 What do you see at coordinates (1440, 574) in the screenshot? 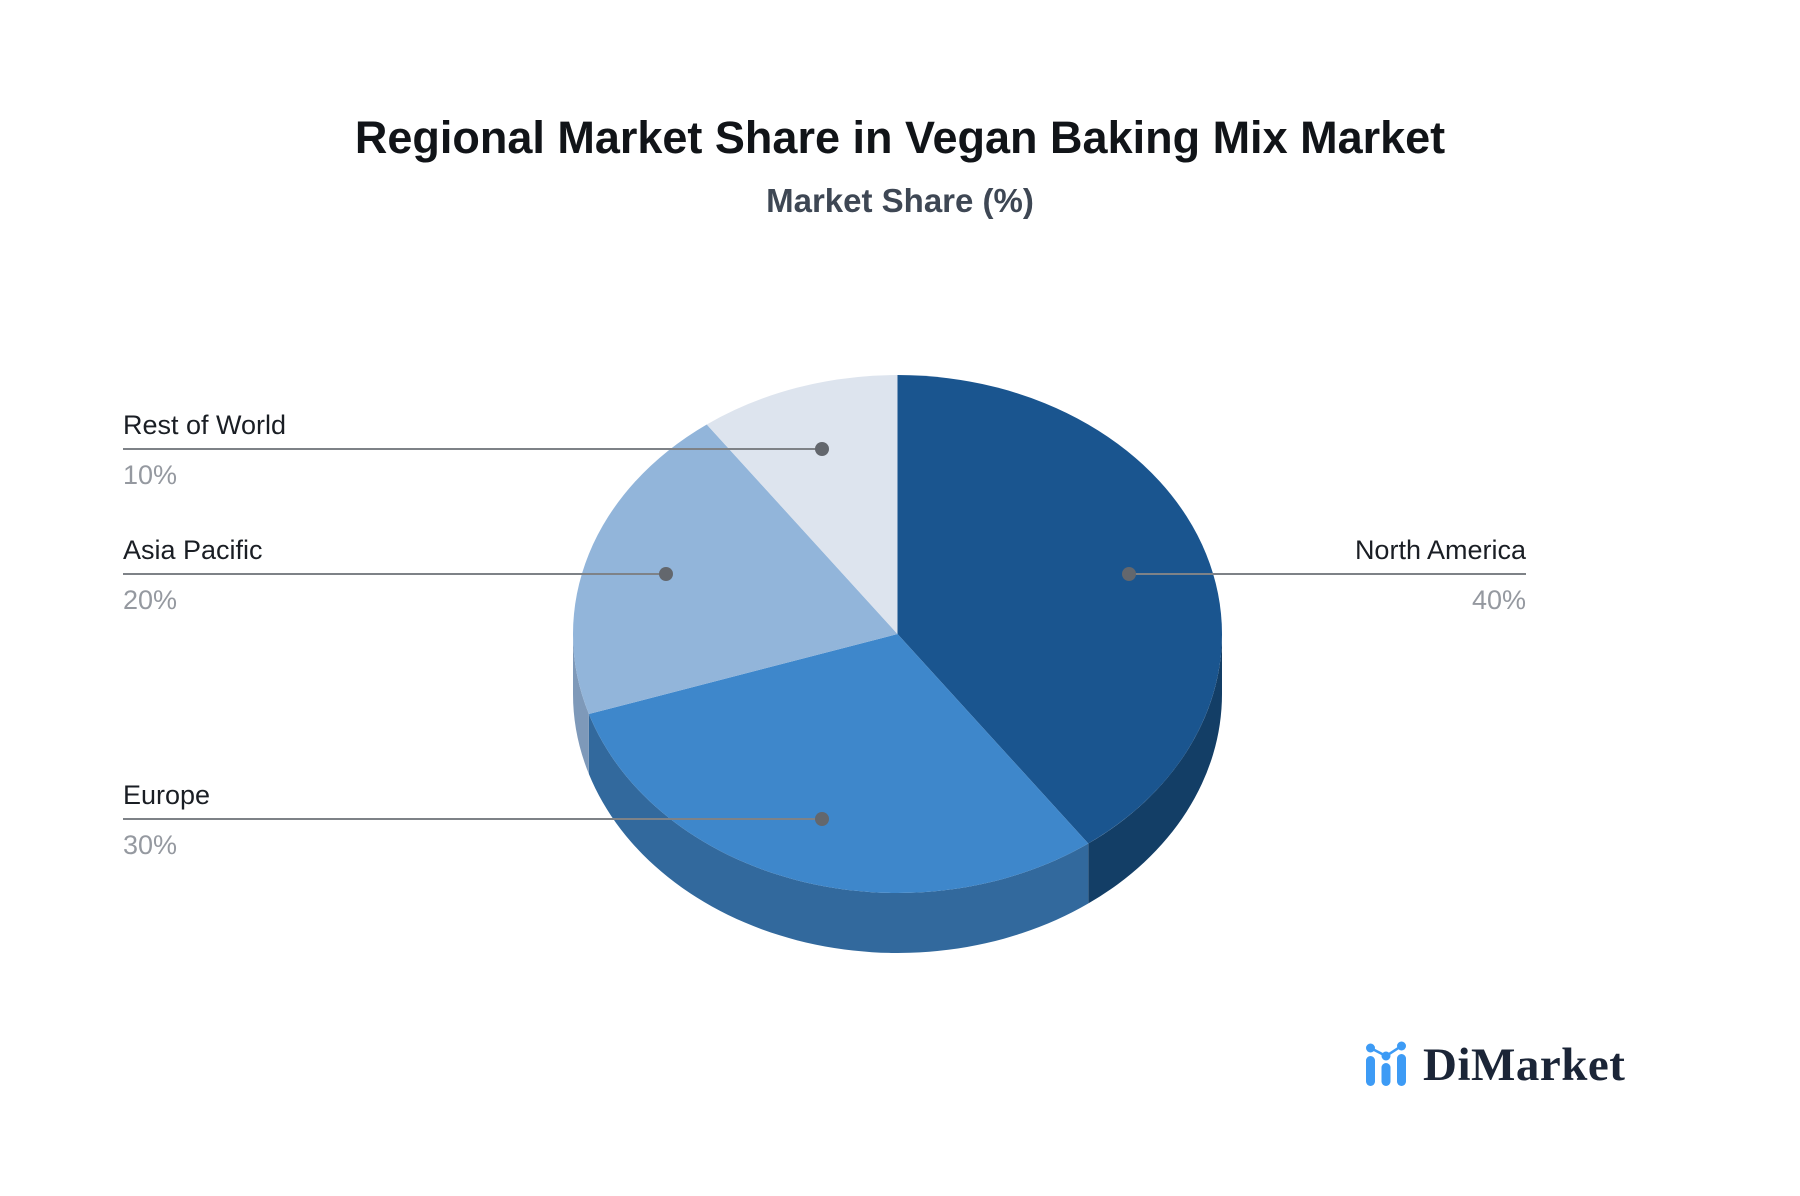
I see `slice-label-north-america: North America 40%` at bounding box center [1440, 574].